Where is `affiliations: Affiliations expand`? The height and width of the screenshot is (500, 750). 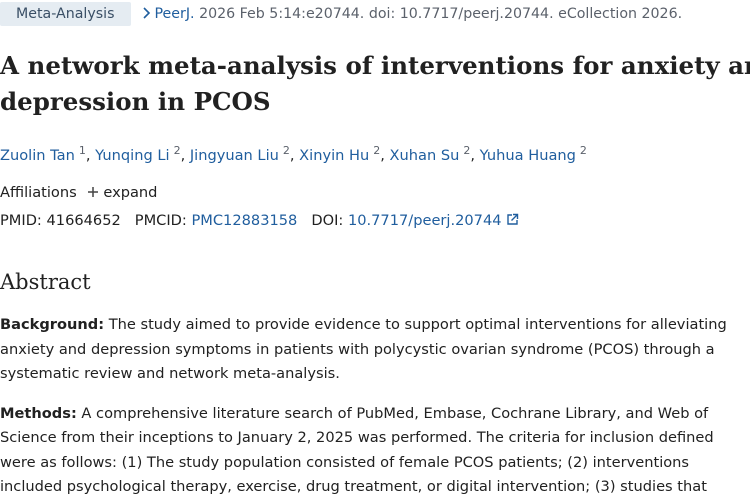
affiliations: Affiliations expand is located at coordinates (78, 192).